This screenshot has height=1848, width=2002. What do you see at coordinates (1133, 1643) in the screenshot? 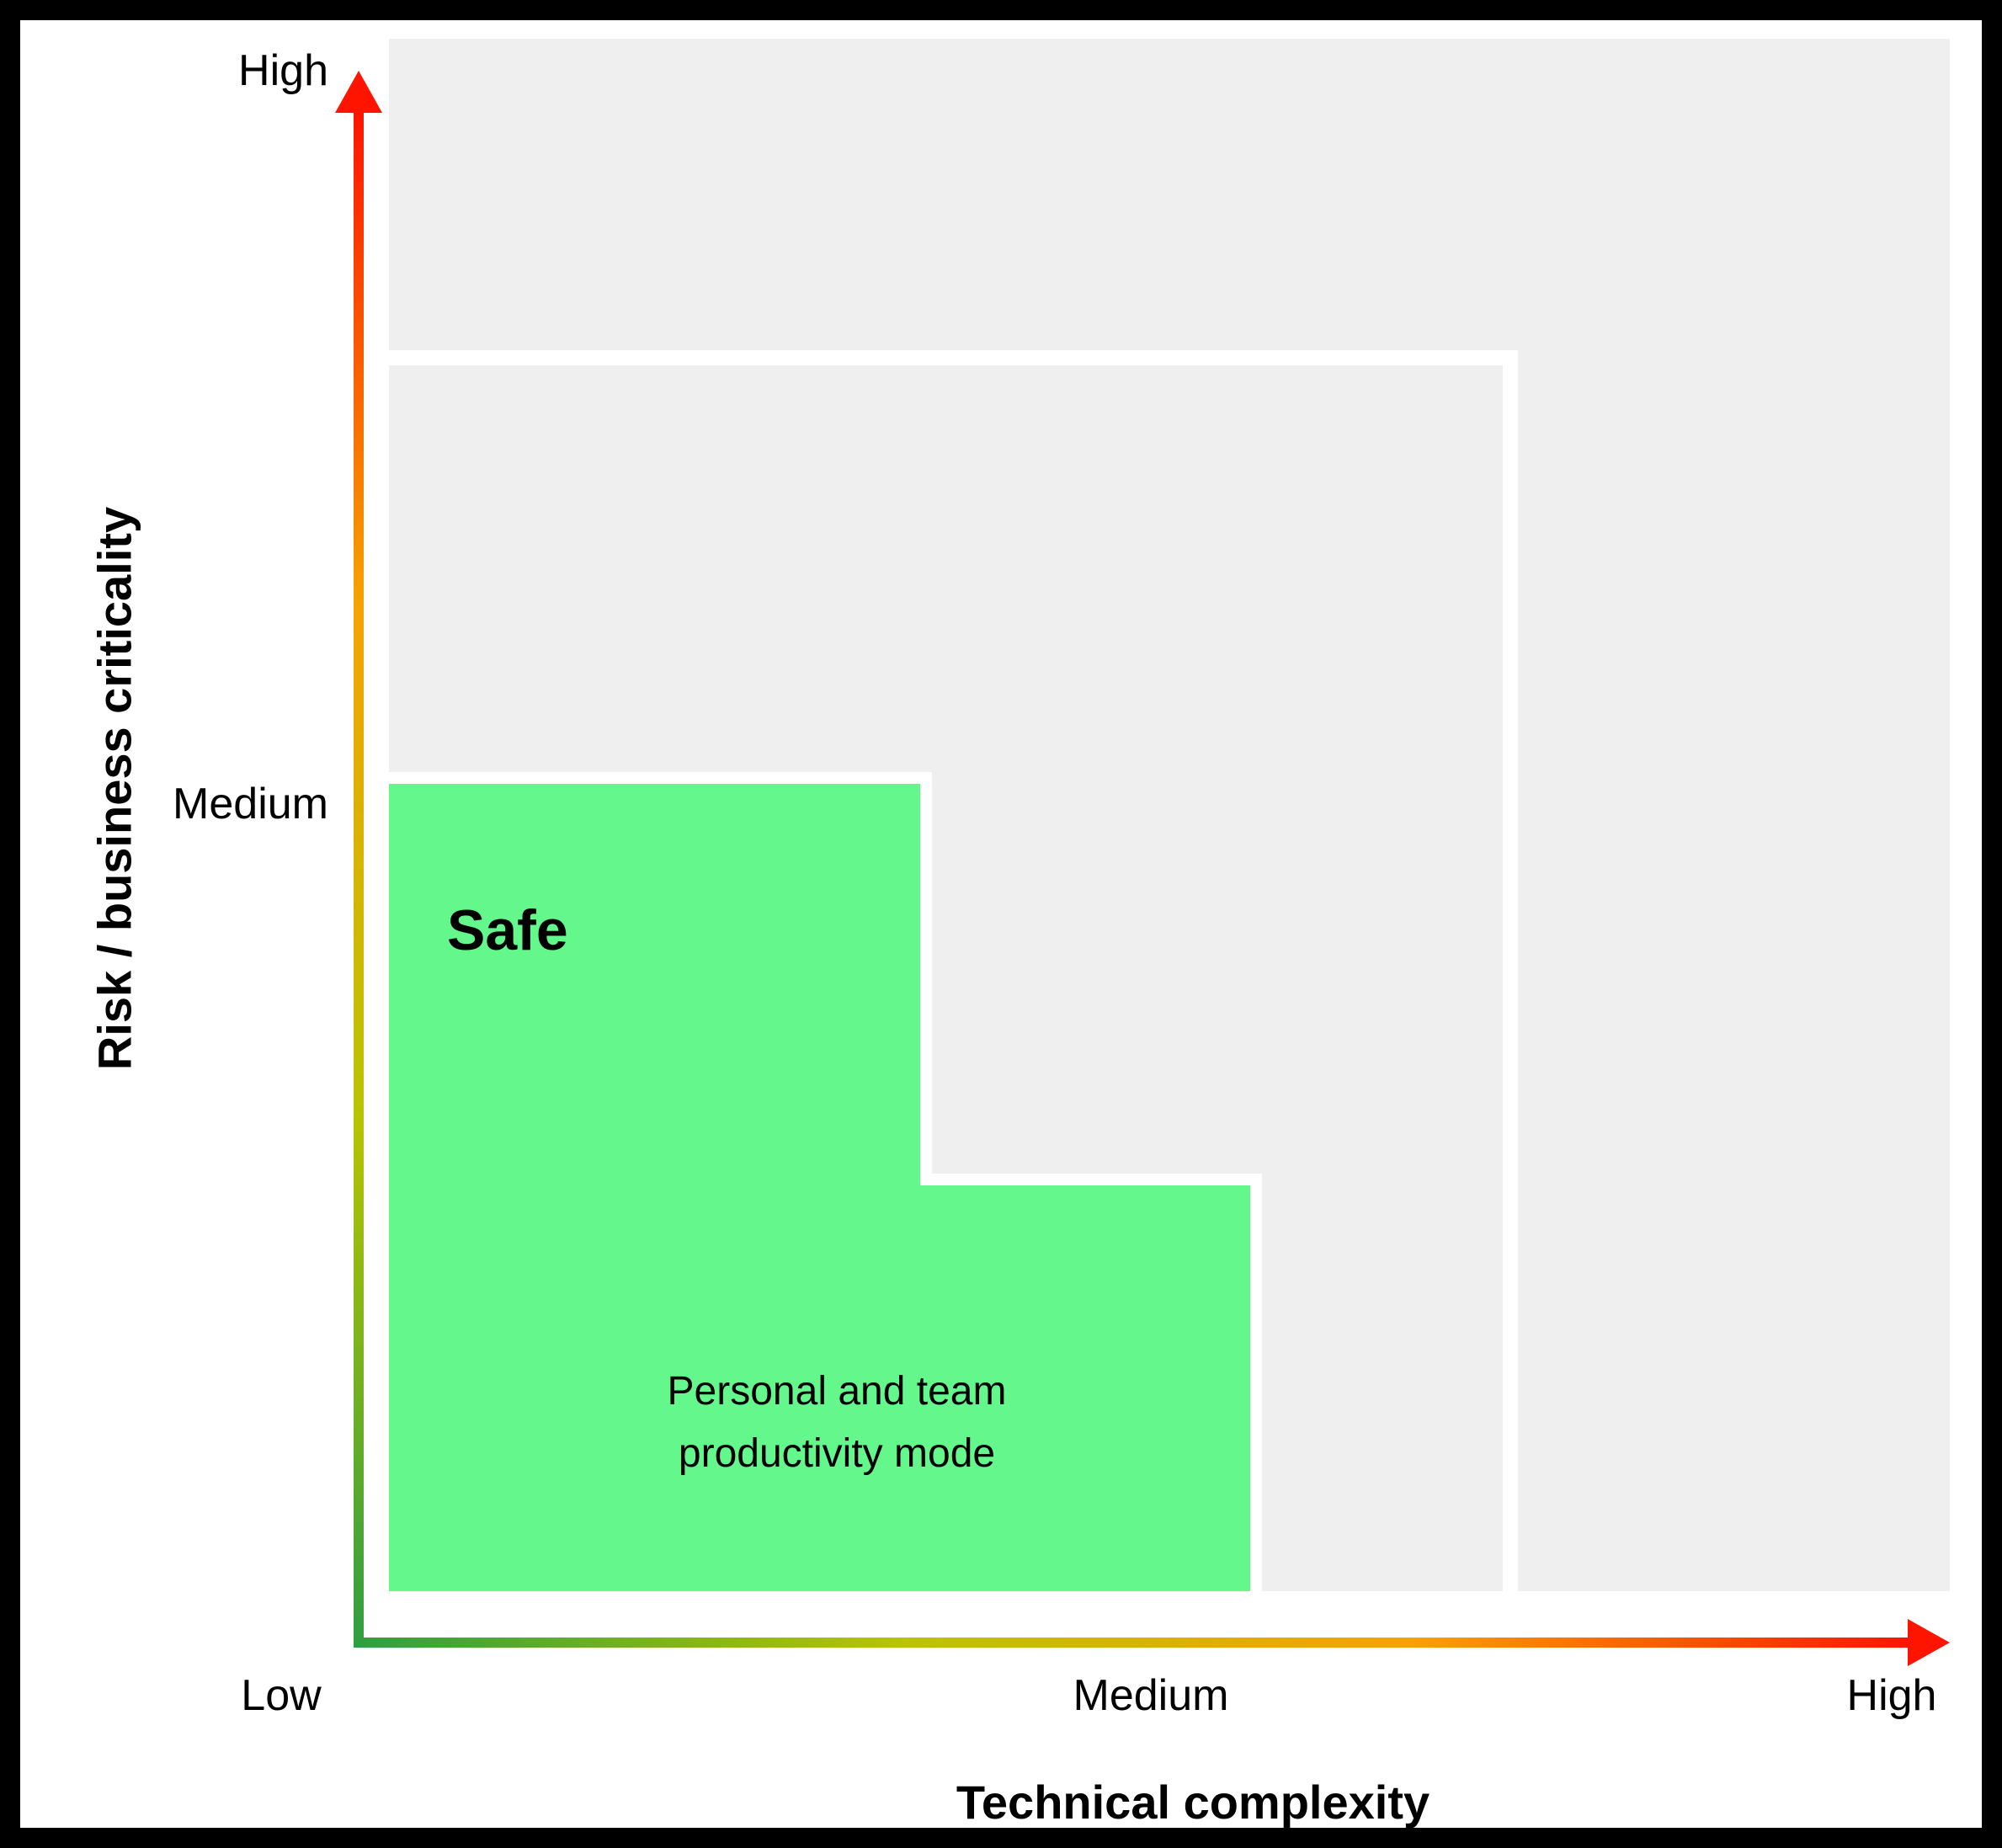
I see `x-axis-line` at bounding box center [1133, 1643].